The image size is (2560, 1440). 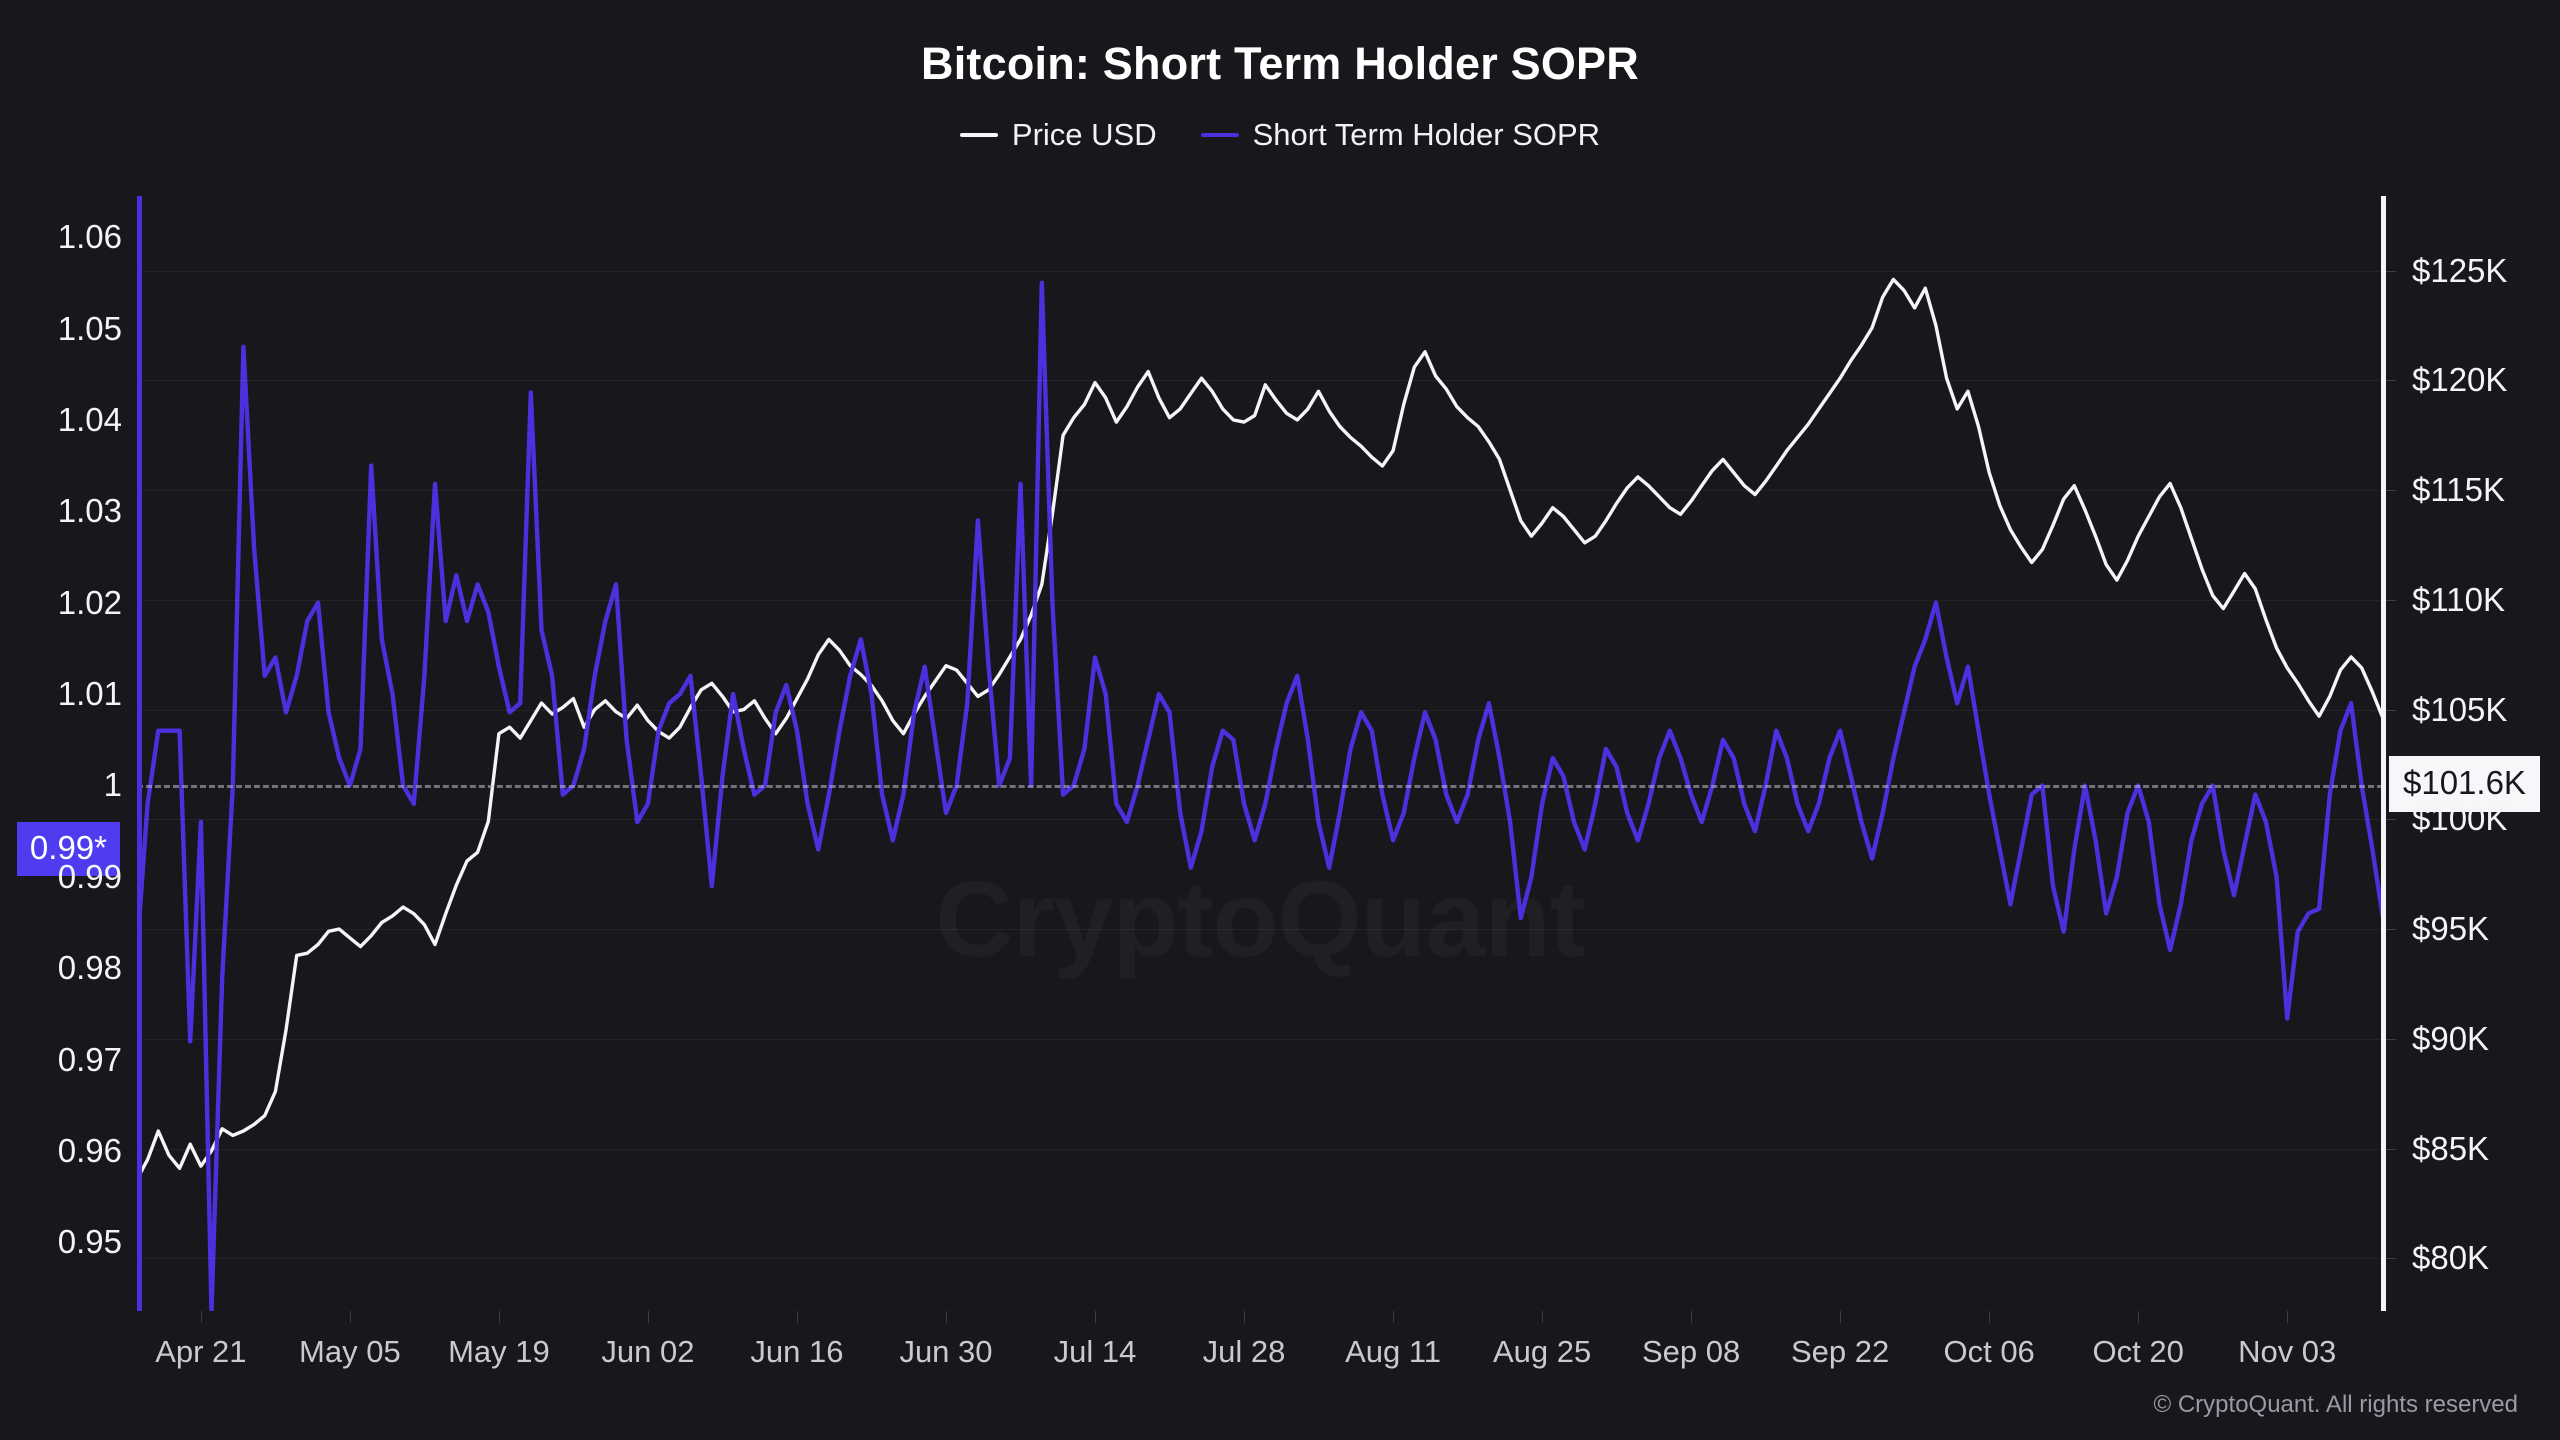 What do you see at coordinates (1989, 1351) in the screenshot?
I see `x-axis-tick-label: Oct 06` at bounding box center [1989, 1351].